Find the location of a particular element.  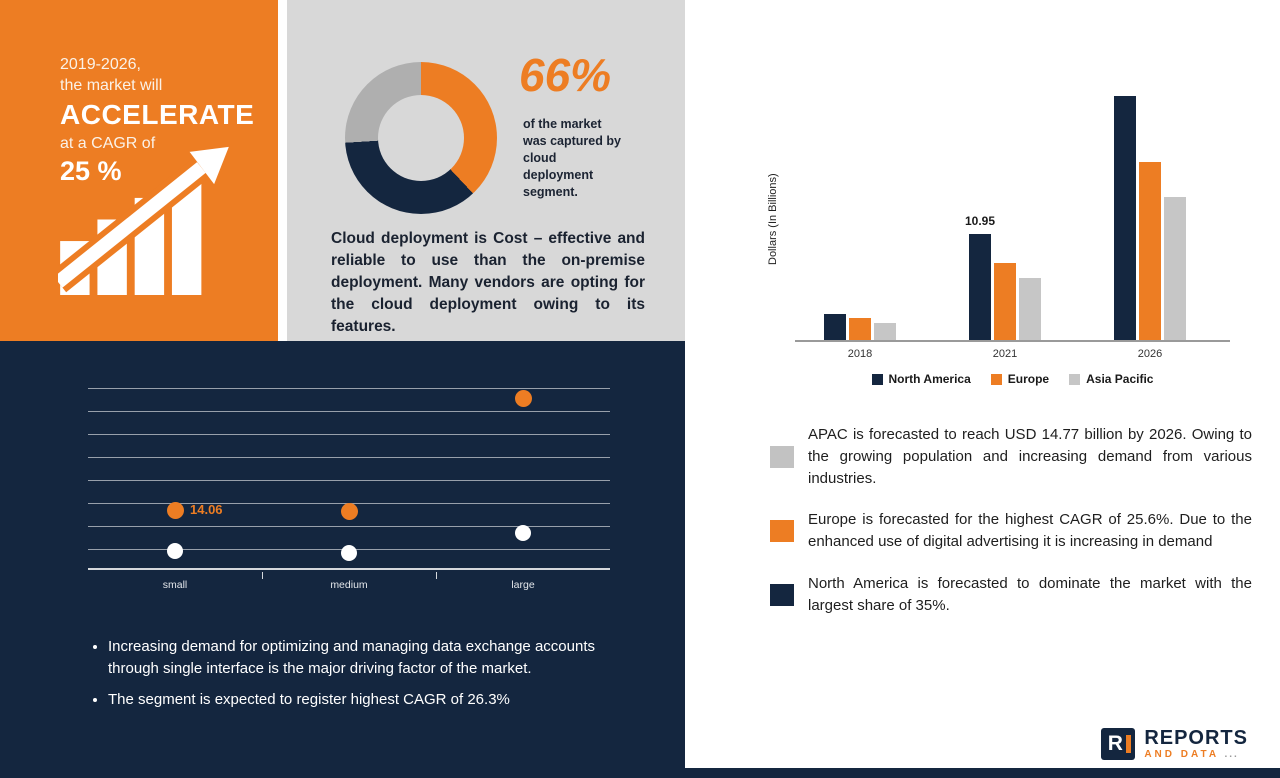

logo-accent is located at coordinates (1129, 744).